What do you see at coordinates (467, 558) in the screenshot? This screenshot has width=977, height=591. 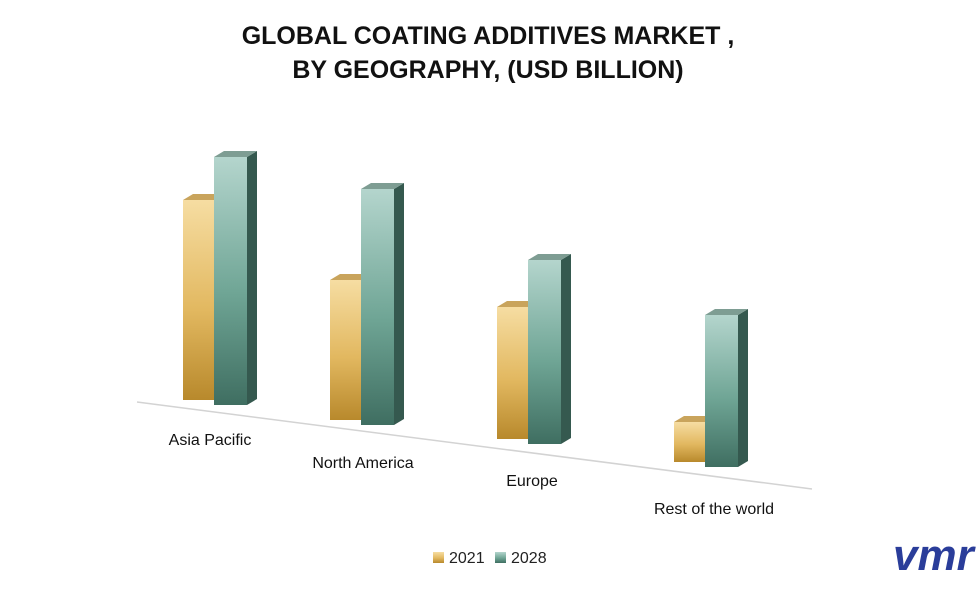 I see `legend-label-2021: 2021` at bounding box center [467, 558].